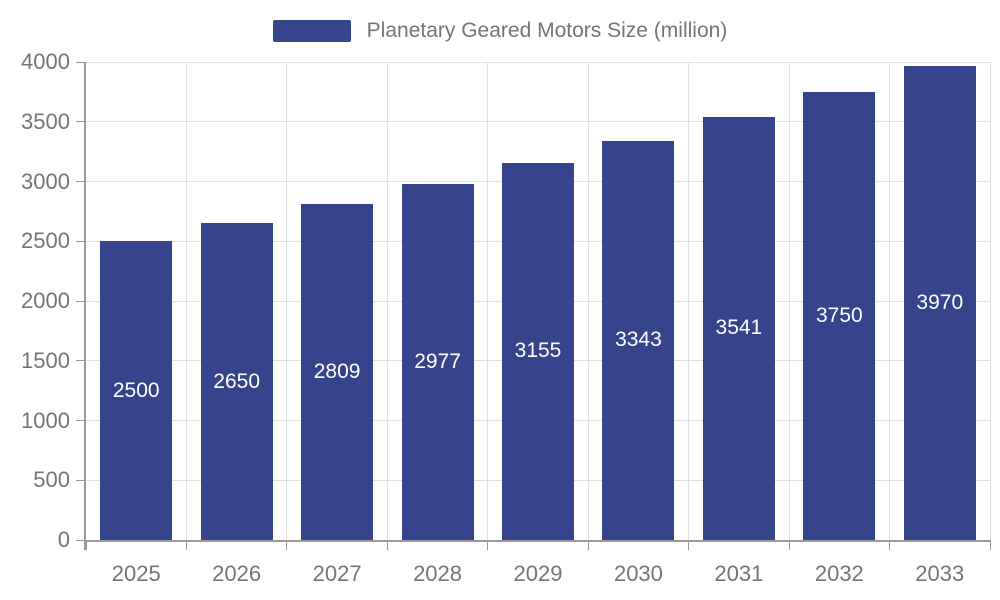 The width and height of the screenshot is (1000, 600). Describe the element at coordinates (438, 573) in the screenshot. I see `x-tick-label: 2028` at that location.